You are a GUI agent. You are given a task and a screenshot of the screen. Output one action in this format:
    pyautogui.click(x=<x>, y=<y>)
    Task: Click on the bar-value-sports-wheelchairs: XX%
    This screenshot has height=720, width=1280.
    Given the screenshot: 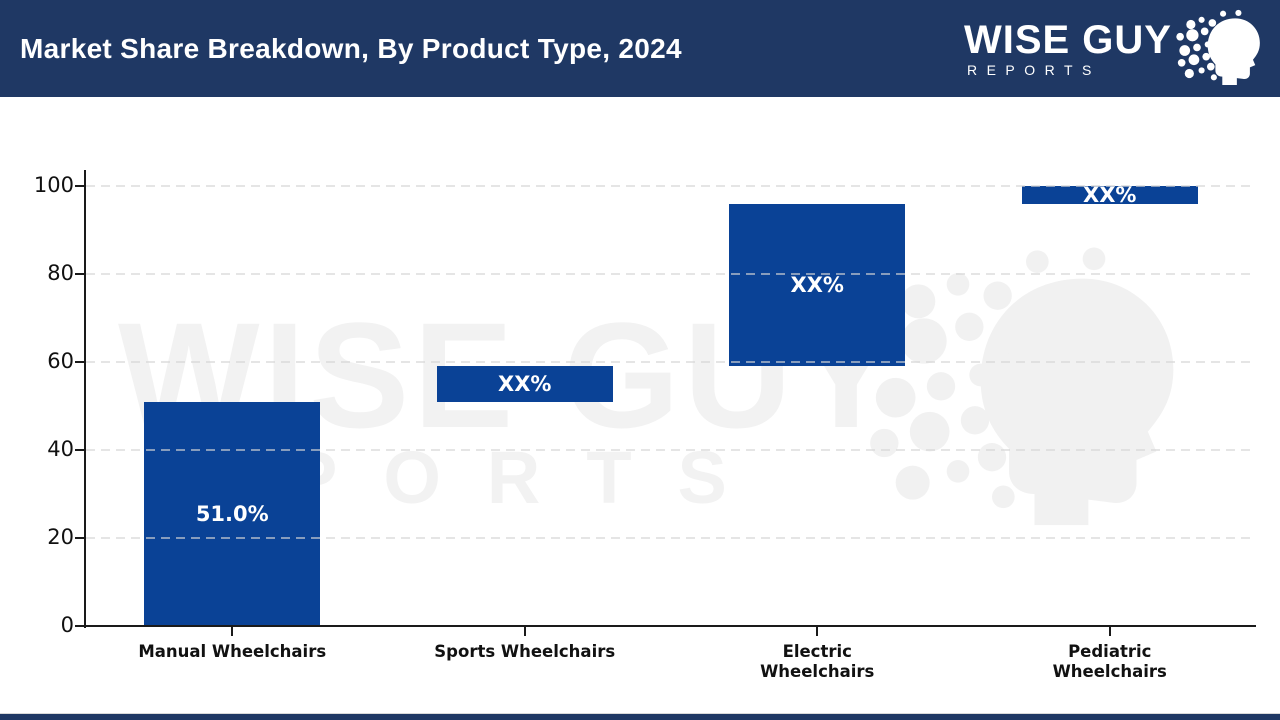 What is the action you would take?
    pyautogui.click(x=525, y=384)
    